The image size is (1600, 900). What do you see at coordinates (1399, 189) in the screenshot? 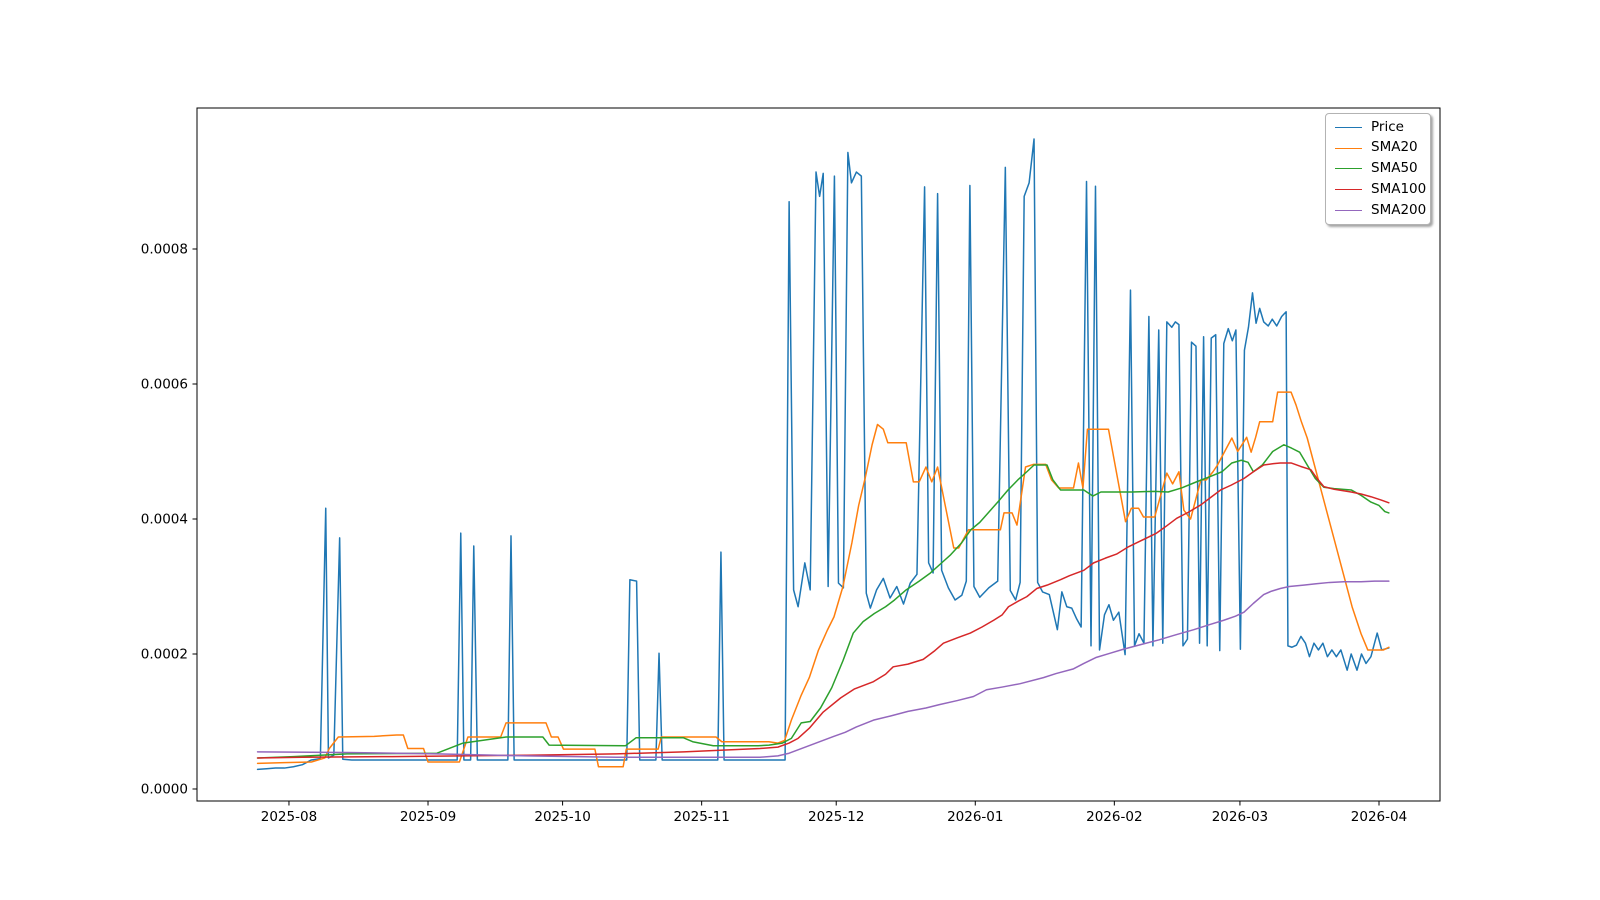
I see `legend-label: SMA100` at bounding box center [1399, 189].